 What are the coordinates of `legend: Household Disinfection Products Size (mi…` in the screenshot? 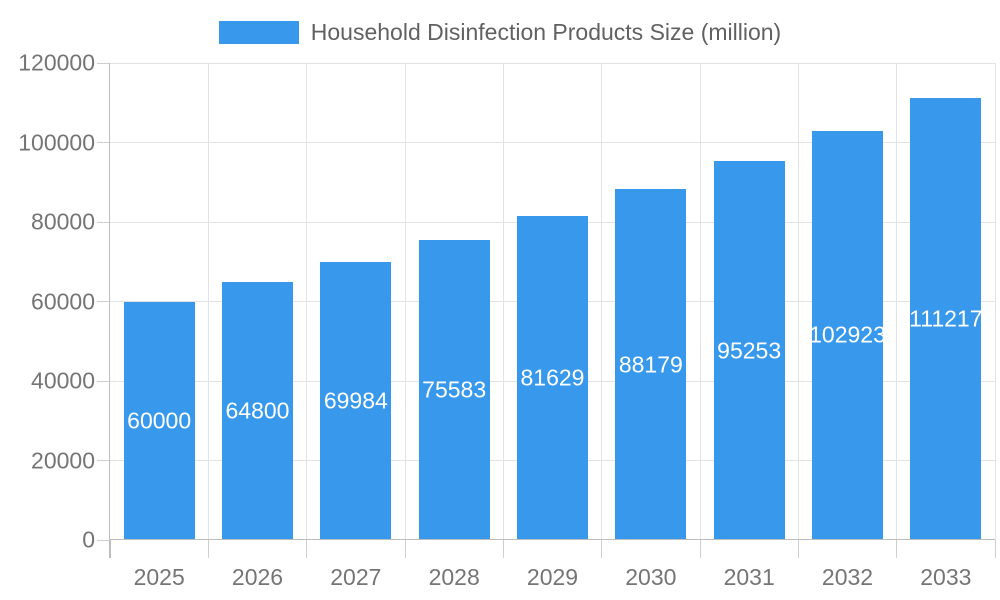 It's located at (500, 32).